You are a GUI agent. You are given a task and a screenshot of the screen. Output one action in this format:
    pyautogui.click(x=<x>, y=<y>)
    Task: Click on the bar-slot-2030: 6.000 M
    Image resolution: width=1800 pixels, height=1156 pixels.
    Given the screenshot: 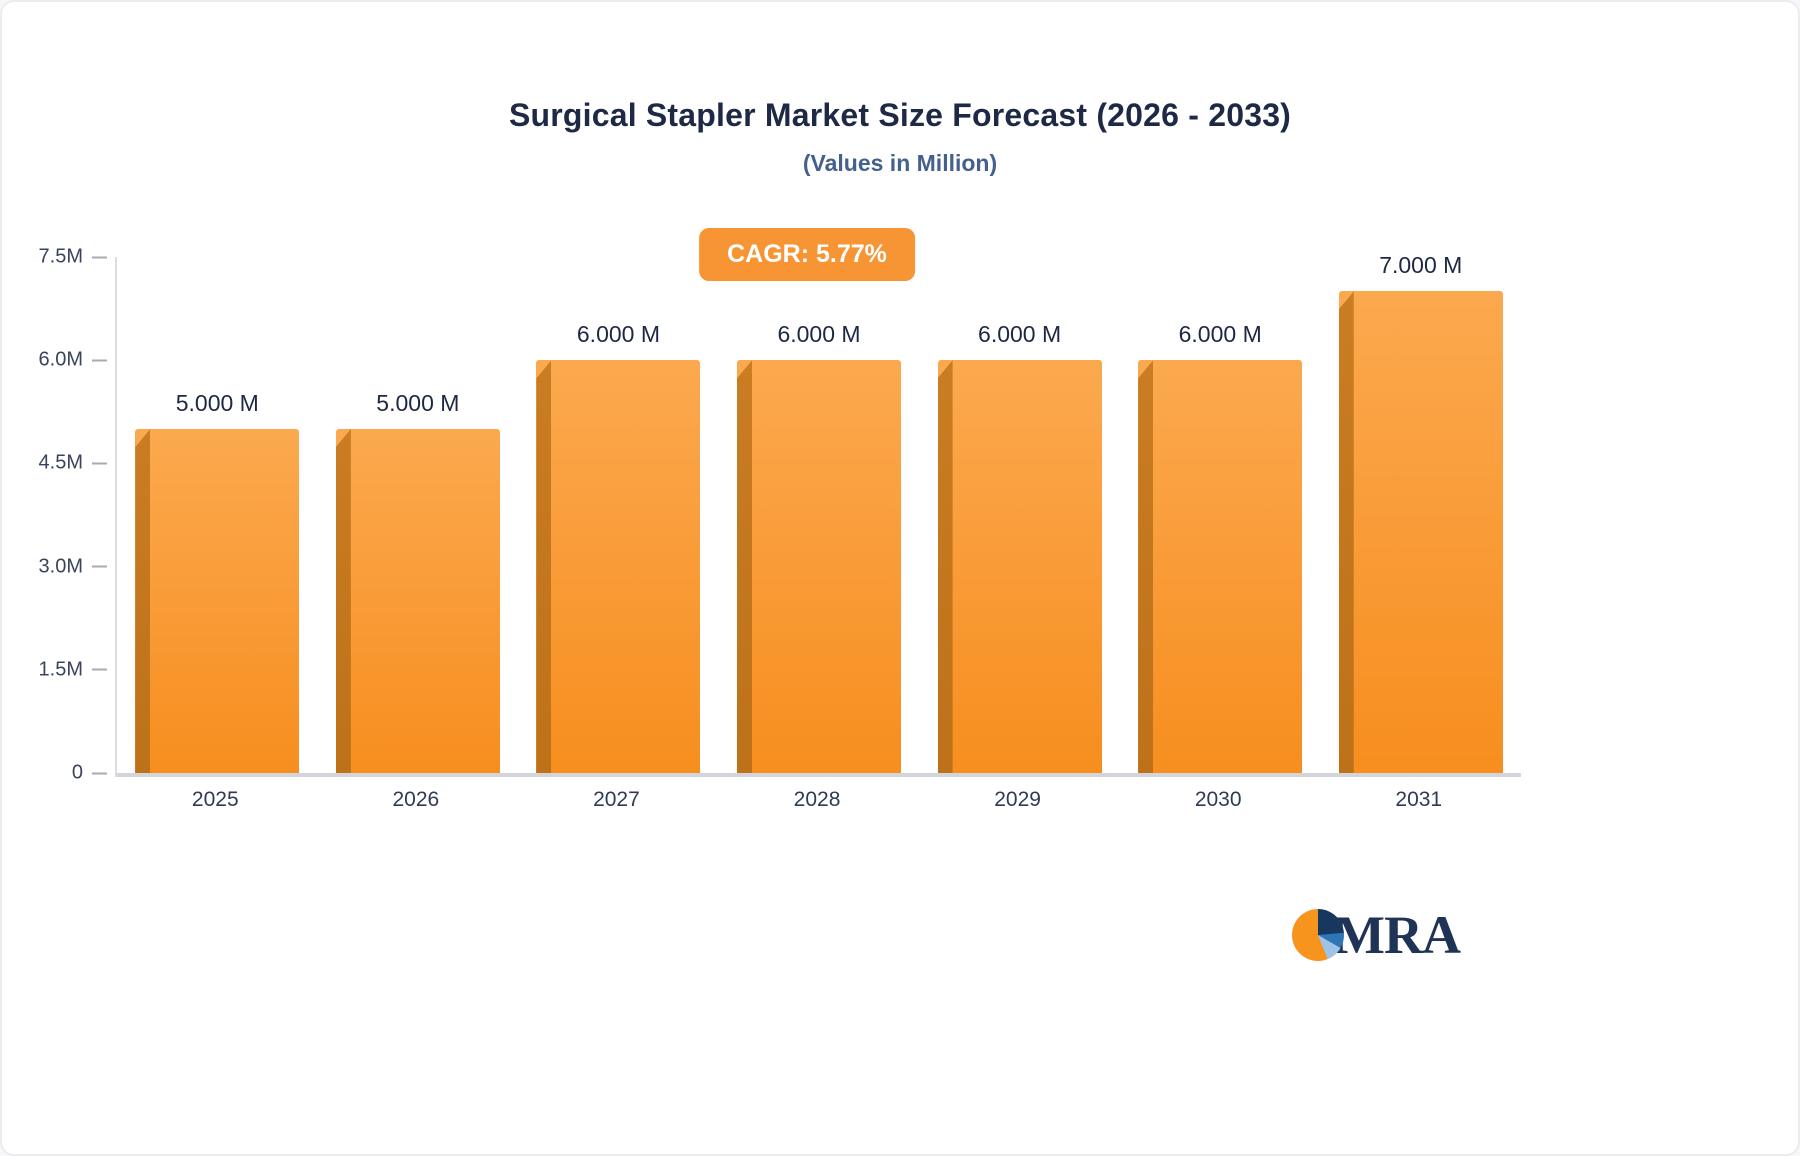 What is the action you would take?
    pyautogui.click(x=1220, y=515)
    